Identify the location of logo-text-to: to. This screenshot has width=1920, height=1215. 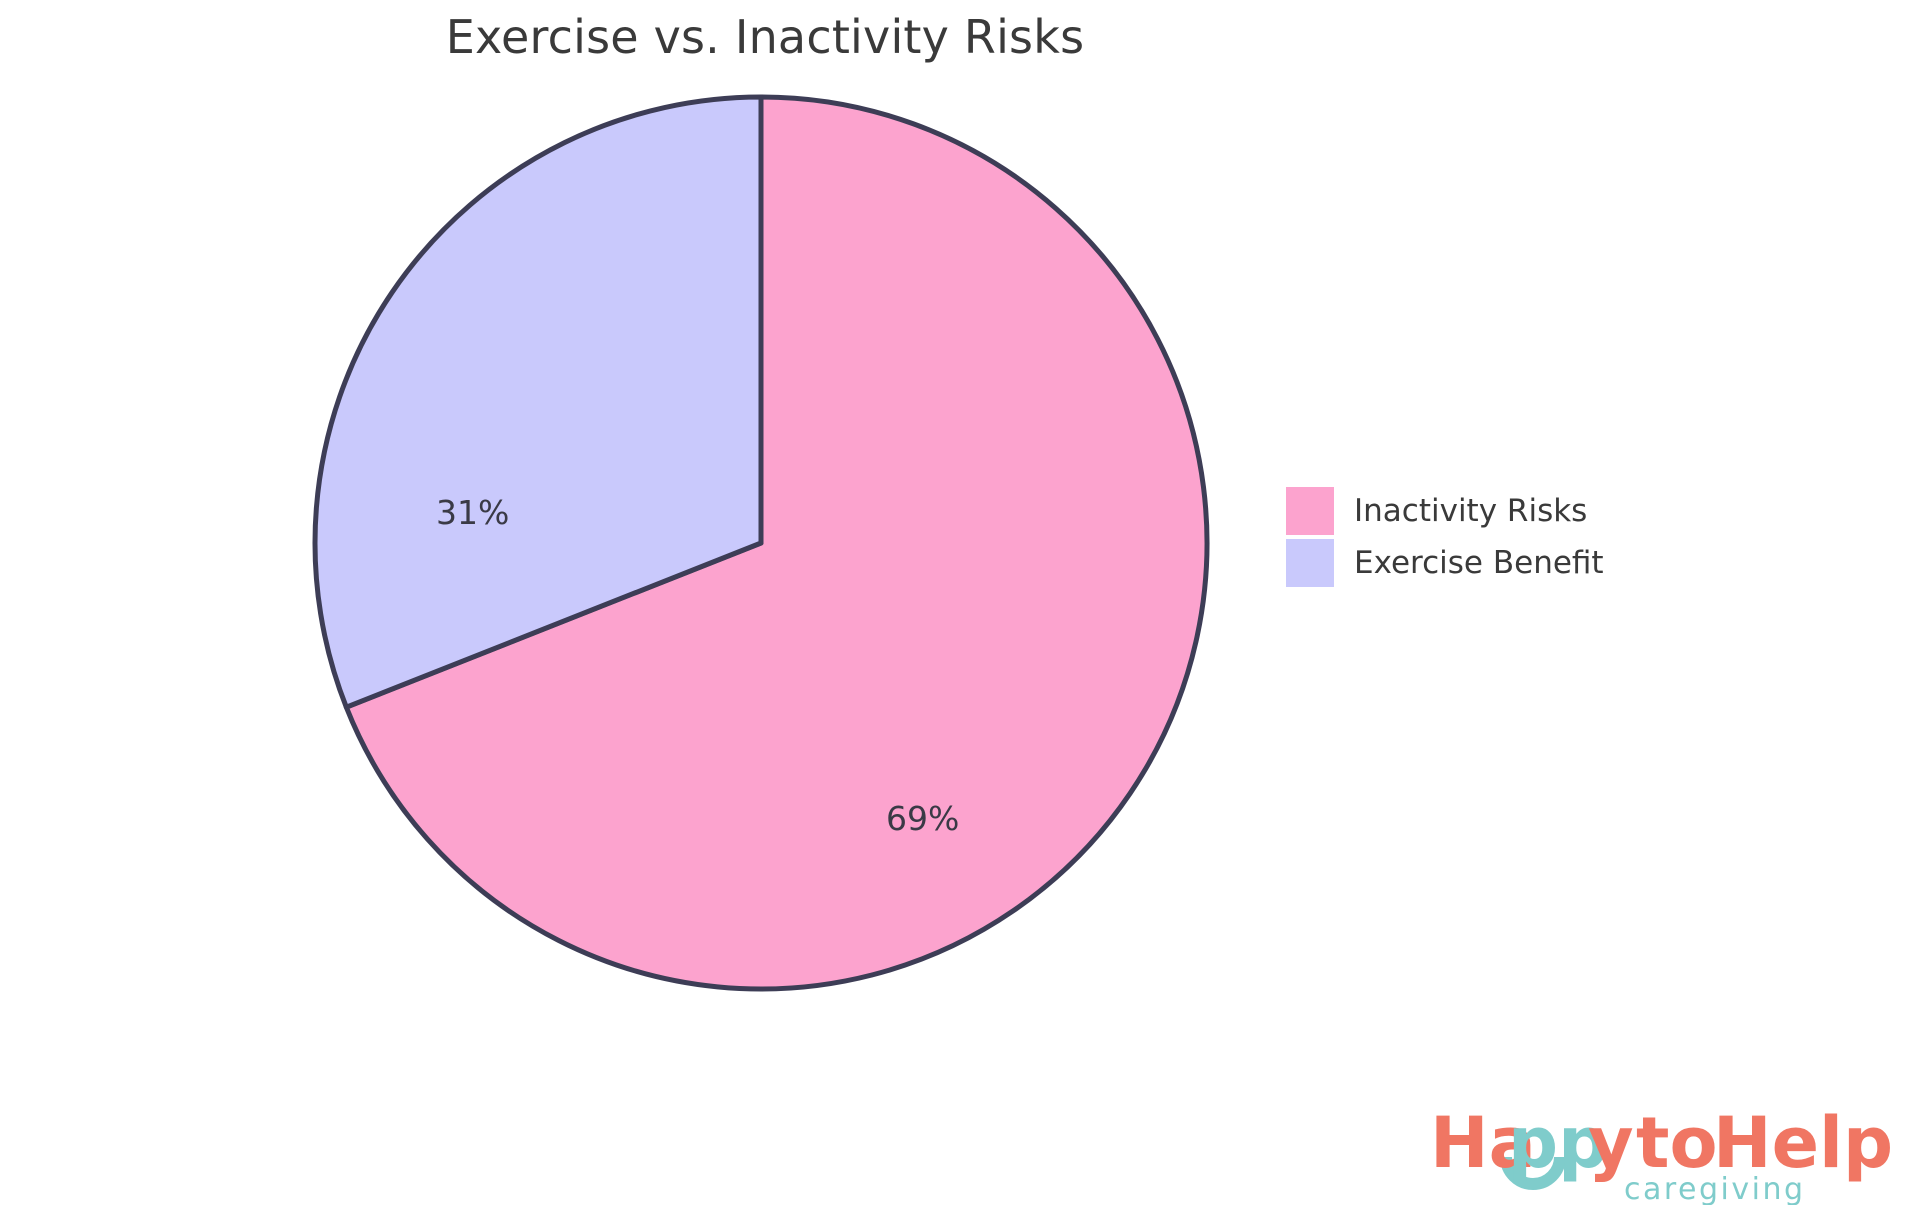
(1677, 1143).